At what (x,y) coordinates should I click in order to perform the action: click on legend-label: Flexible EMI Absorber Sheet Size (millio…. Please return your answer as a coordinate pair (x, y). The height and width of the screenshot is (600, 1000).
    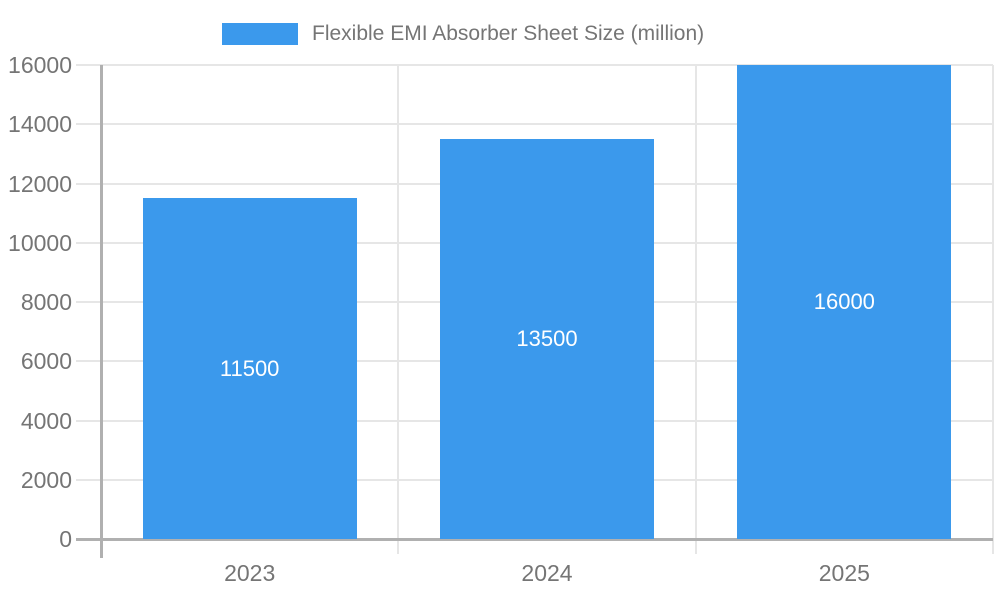
    Looking at the image, I should click on (508, 33).